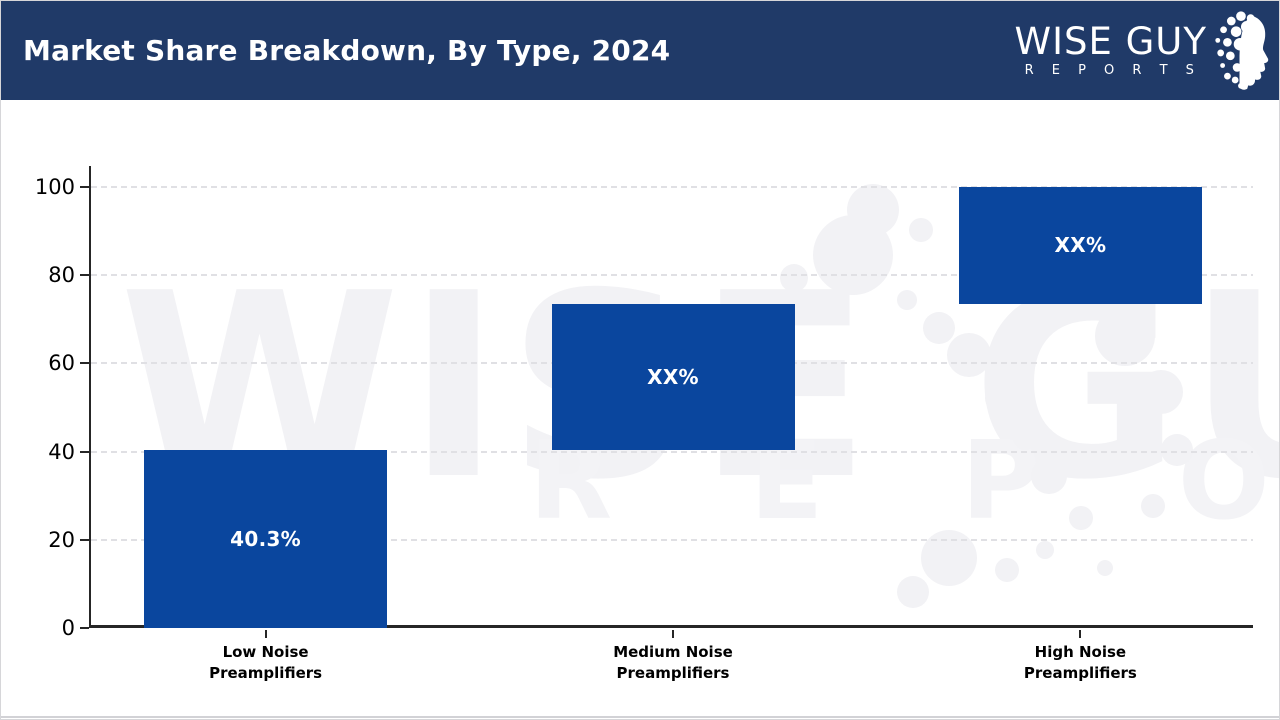 This screenshot has height=720, width=1280. I want to click on bar-segment: 40.3%, so click(266, 539).